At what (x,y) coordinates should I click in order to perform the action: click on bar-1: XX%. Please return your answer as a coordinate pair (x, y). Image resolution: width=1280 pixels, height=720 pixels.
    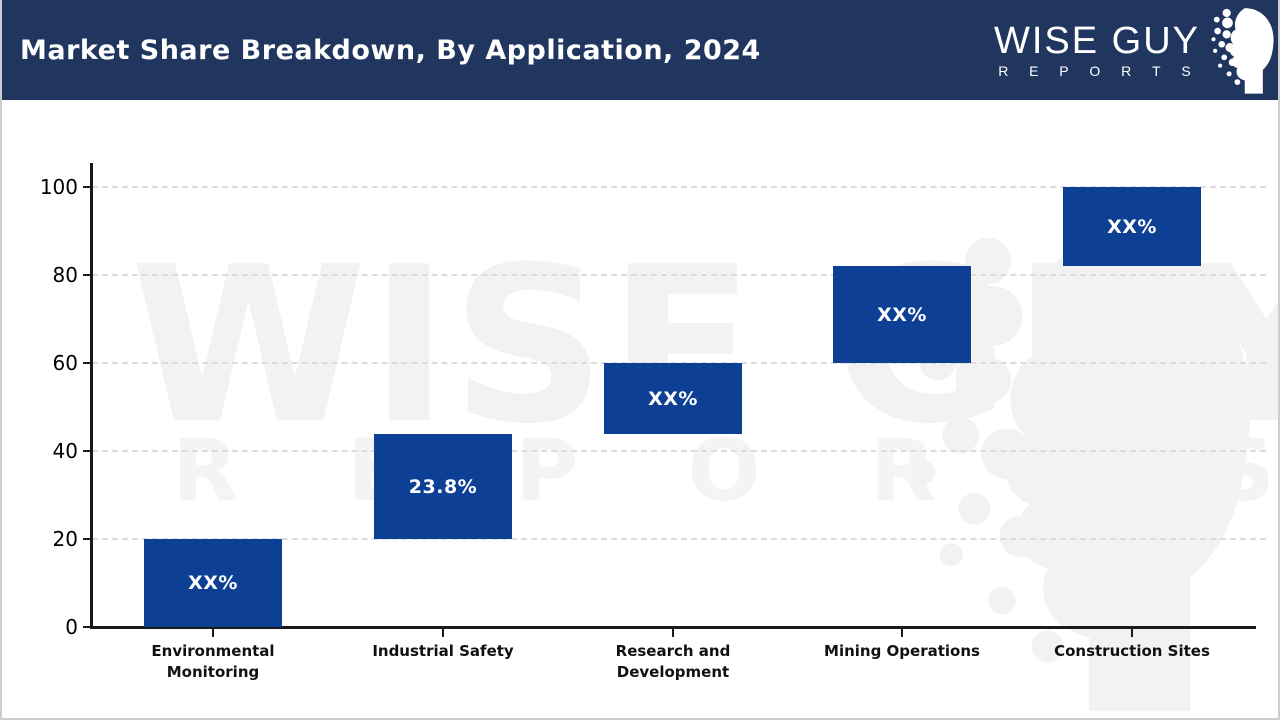
    Looking at the image, I should click on (213, 583).